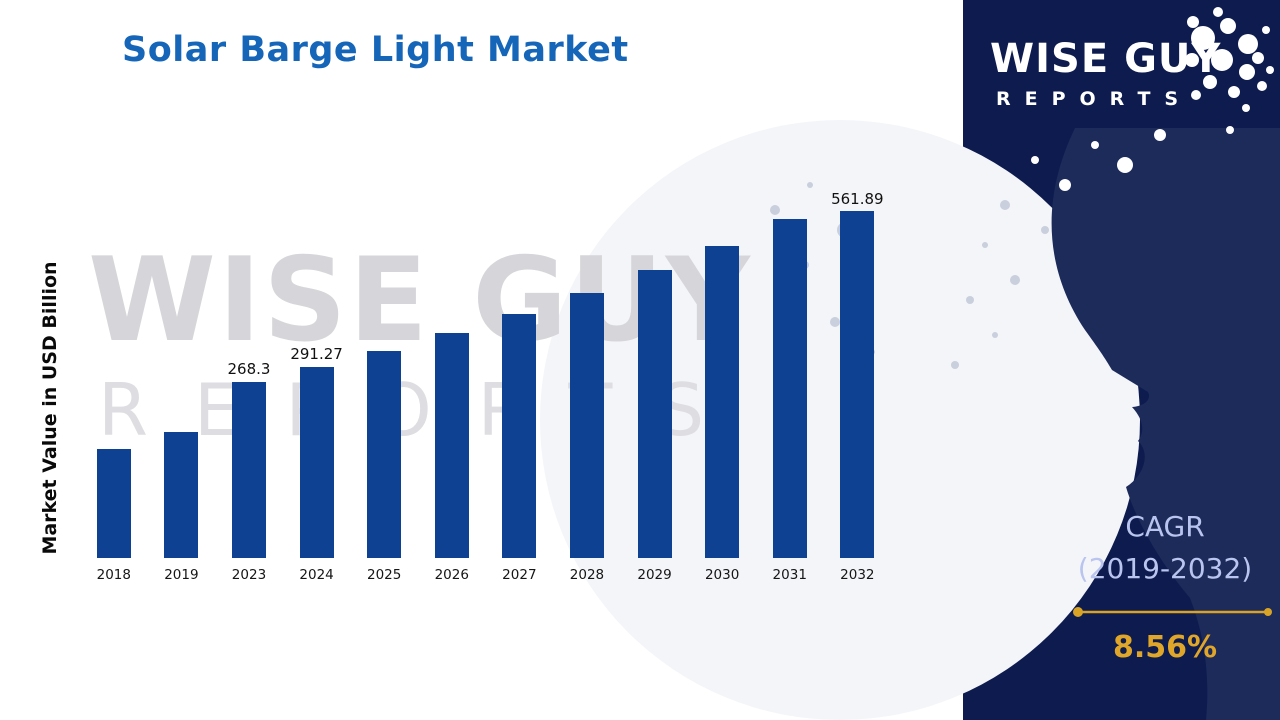 This screenshot has height=720, width=1280. I want to click on bar-2031, so click(789, 388).